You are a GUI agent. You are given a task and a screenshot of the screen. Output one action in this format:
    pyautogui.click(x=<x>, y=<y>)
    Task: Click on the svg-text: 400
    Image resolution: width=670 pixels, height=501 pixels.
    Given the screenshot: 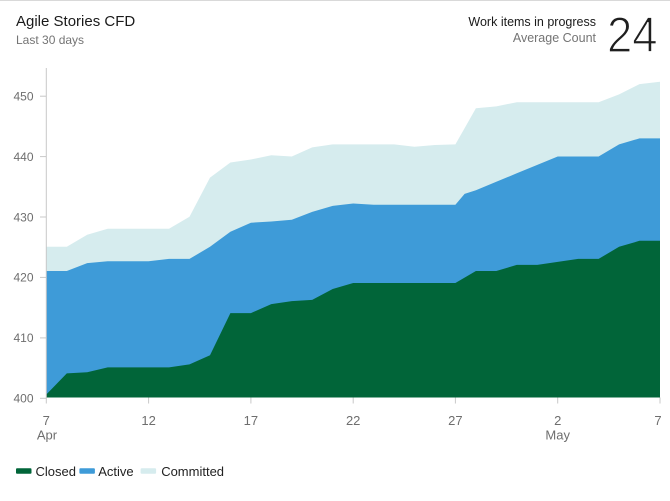 What is the action you would take?
    pyautogui.click(x=23, y=398)
    